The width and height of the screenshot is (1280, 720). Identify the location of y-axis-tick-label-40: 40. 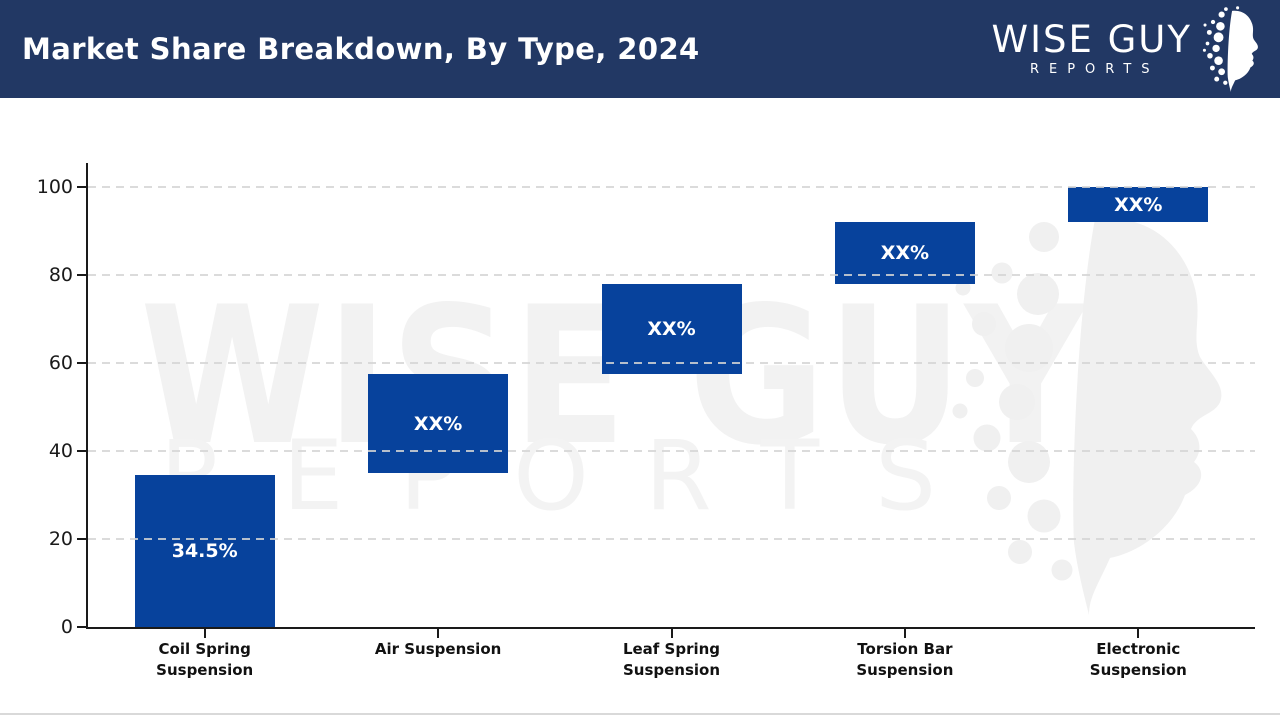
(60, 451).